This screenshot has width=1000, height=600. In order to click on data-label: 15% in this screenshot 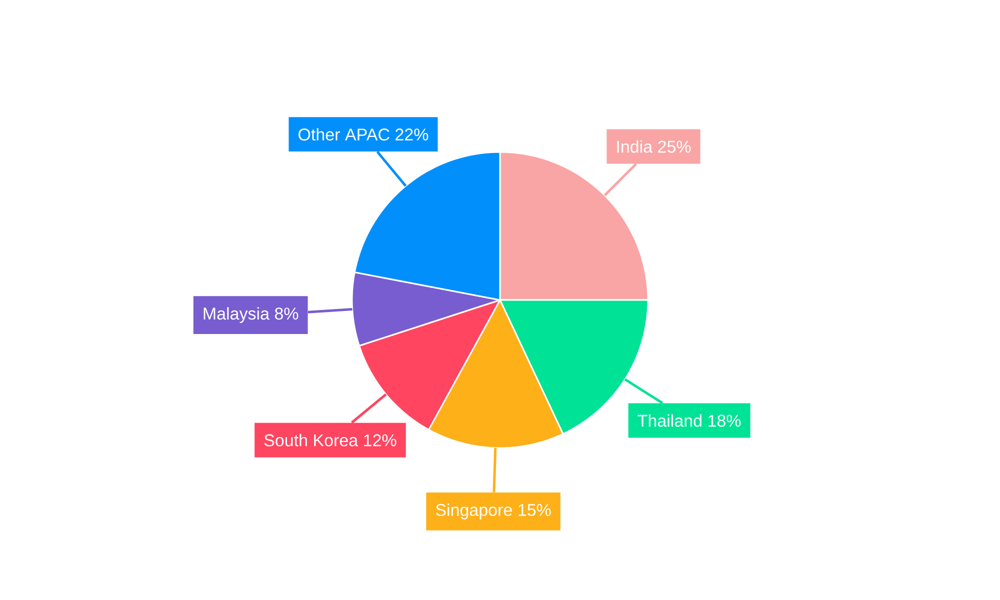, I will do `click(534, 510)`.